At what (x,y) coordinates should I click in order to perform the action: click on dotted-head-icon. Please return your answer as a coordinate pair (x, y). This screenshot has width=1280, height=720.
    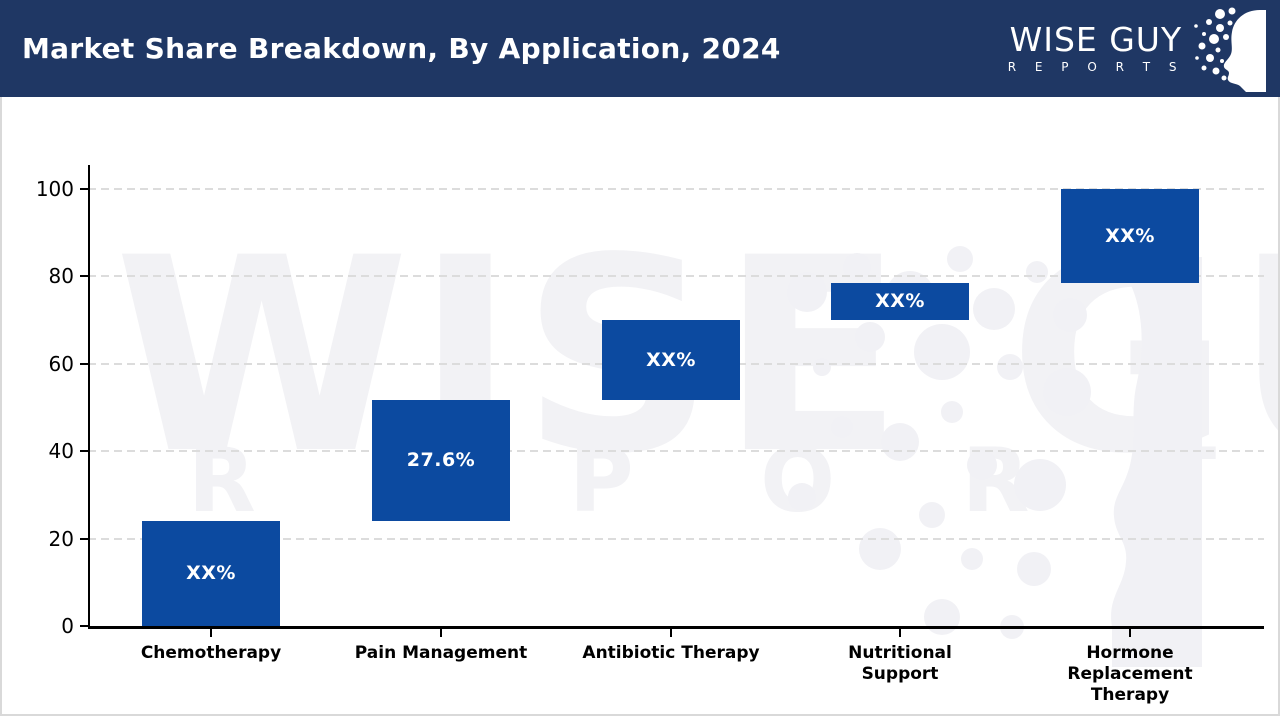
    Looking at the image, I should click on (1230, 49).